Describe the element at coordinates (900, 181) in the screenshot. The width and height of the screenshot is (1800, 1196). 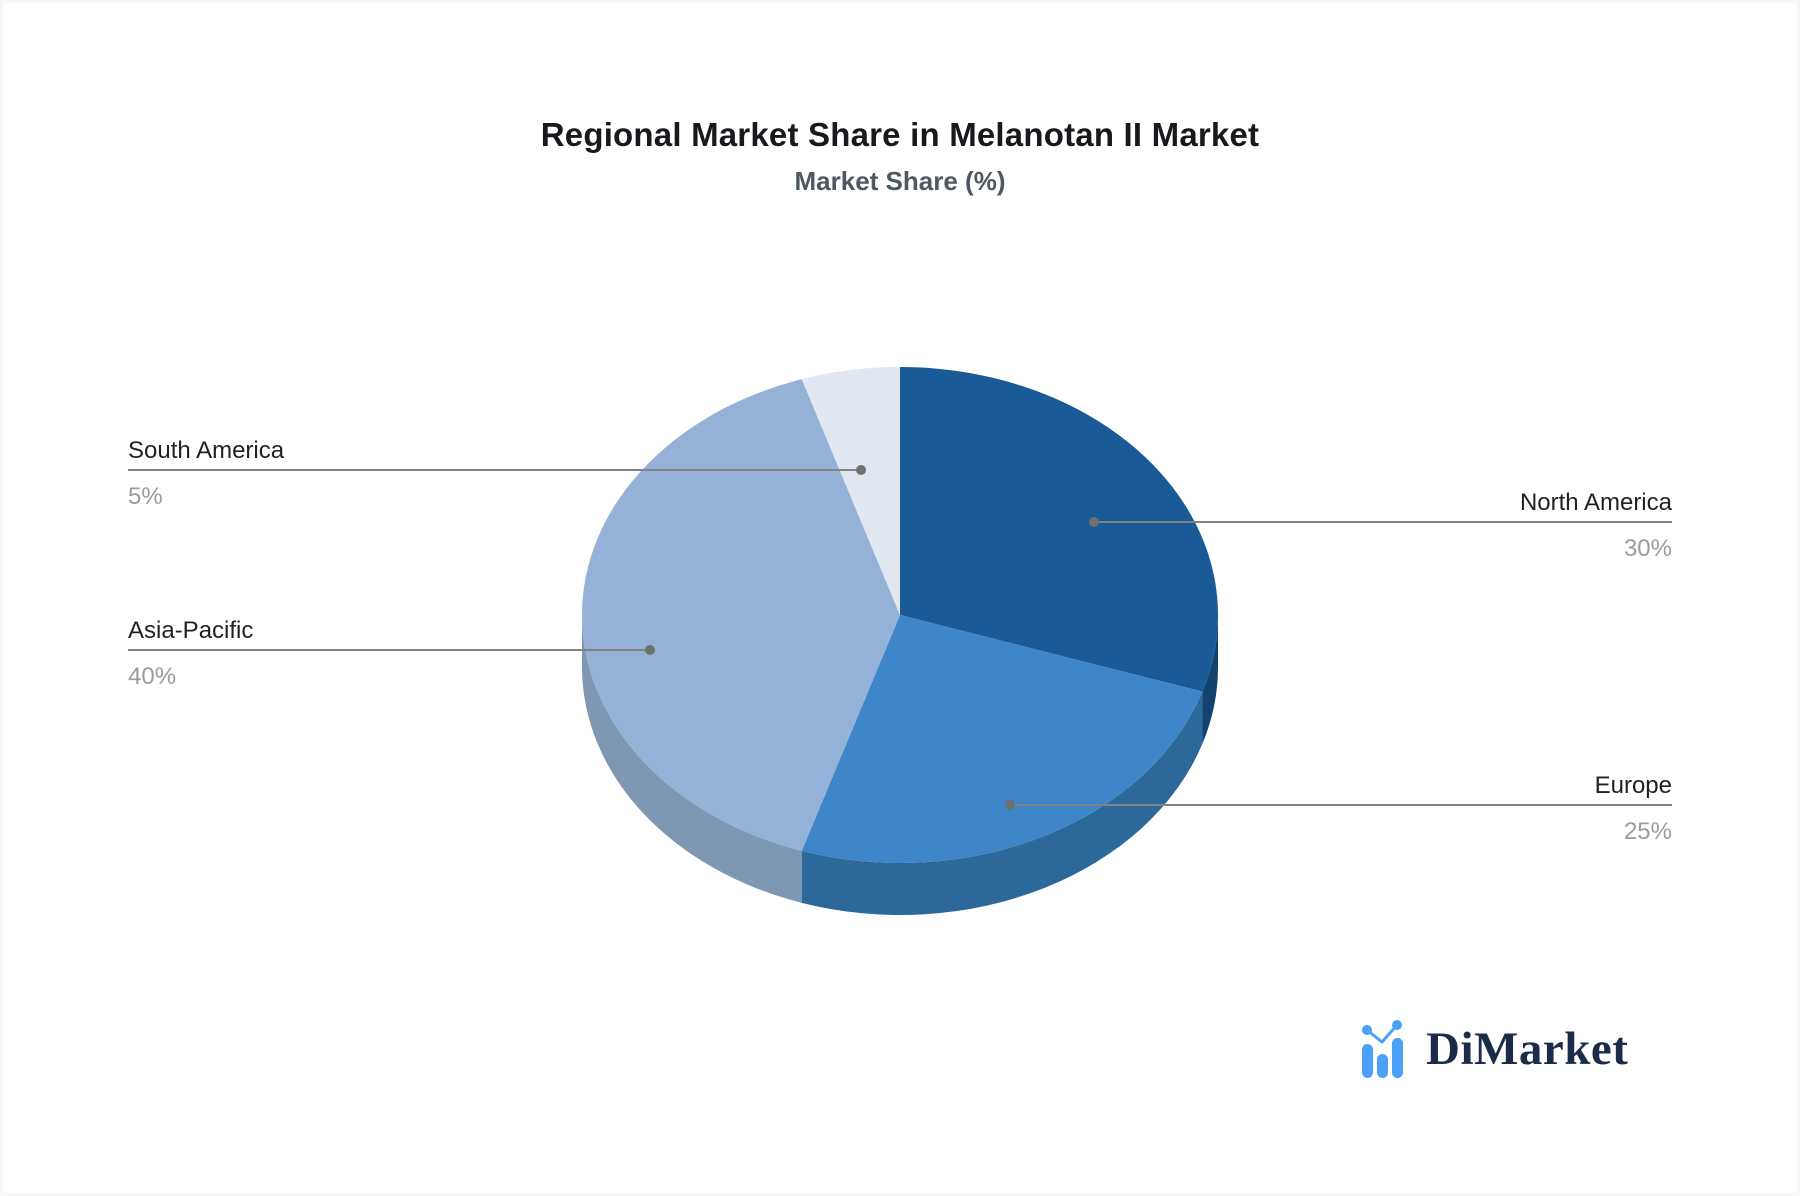
I see `chart-subtitle: Market Share (%)` at that location.